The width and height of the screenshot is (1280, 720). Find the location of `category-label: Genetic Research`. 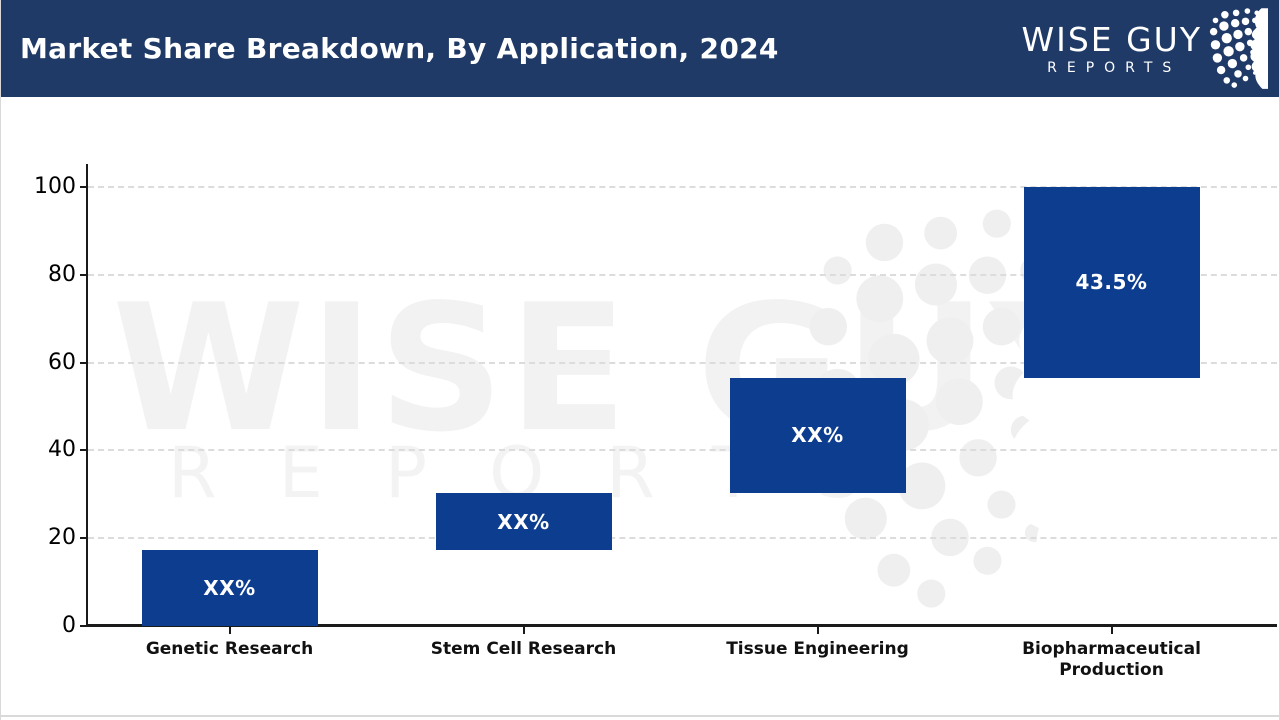

category-label: Genetic Research is located at coordinates (229, 649).